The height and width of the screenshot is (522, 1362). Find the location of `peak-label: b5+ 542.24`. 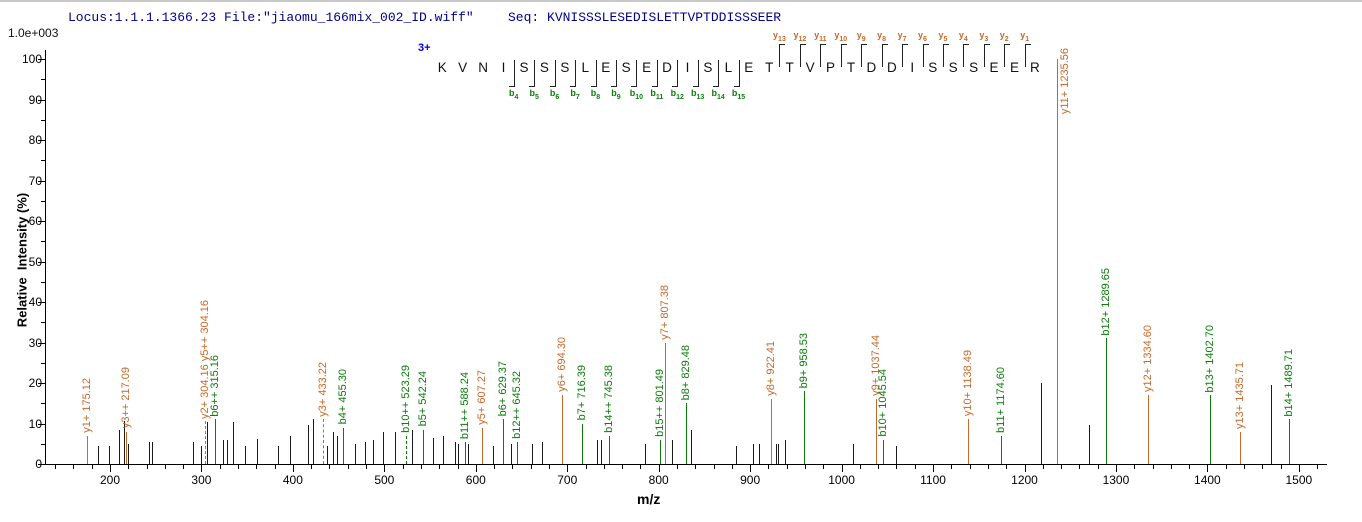

peak-label: b5+ 542.24 is located at coordinates (422, 399).